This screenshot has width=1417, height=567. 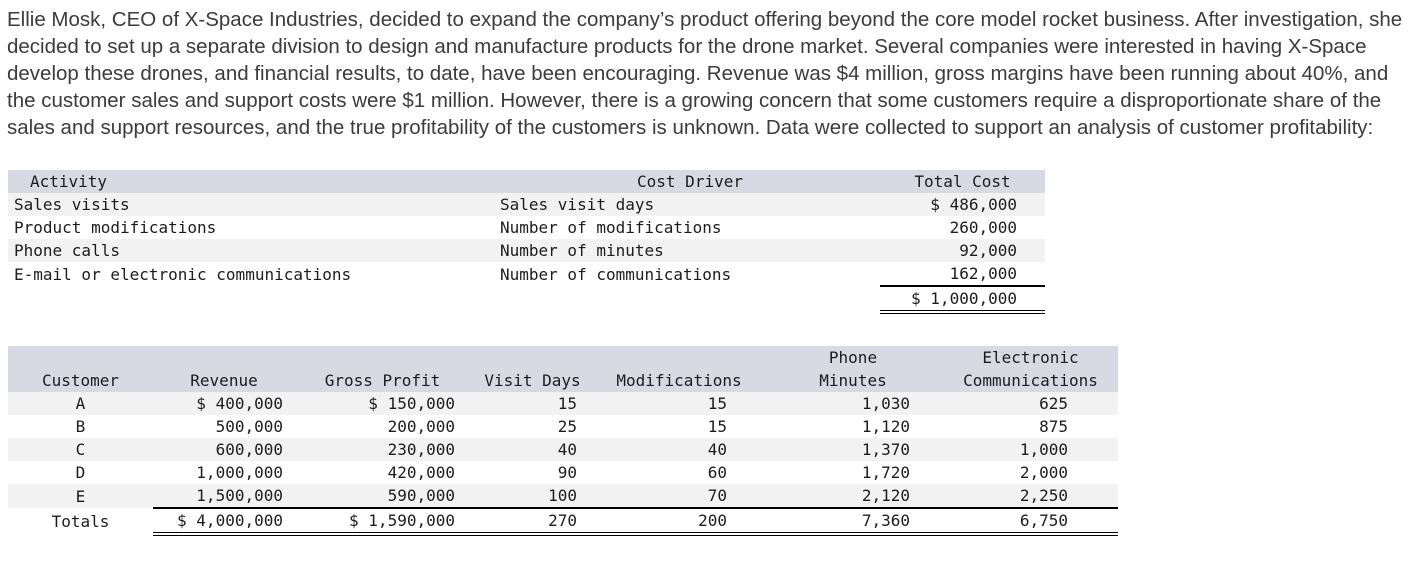 I want to click on modifications-cell: 70, so click(x=679, y=496).